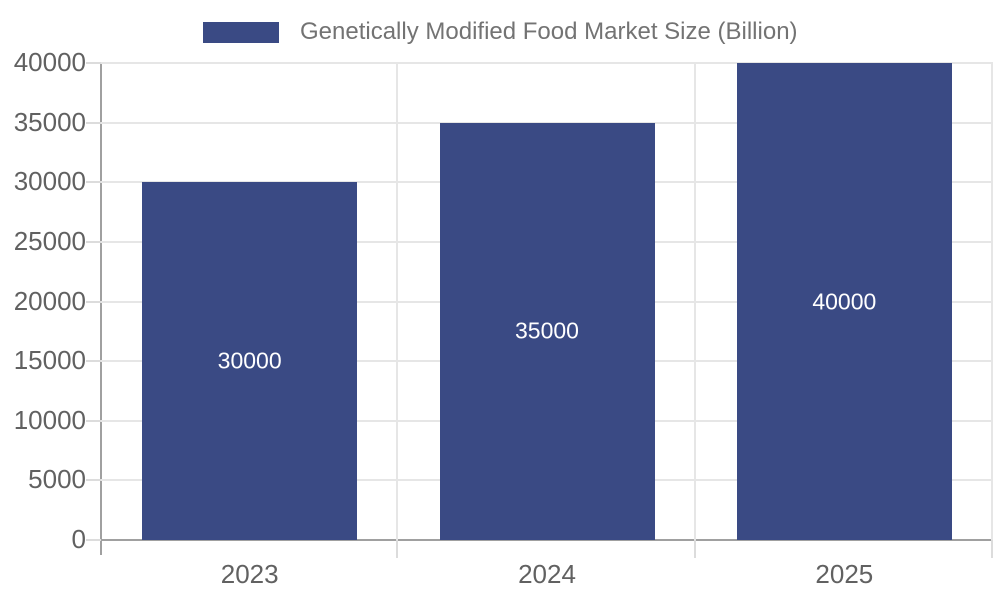  I want to click on x-axis-tick-label: 2024, so click(547, 574).